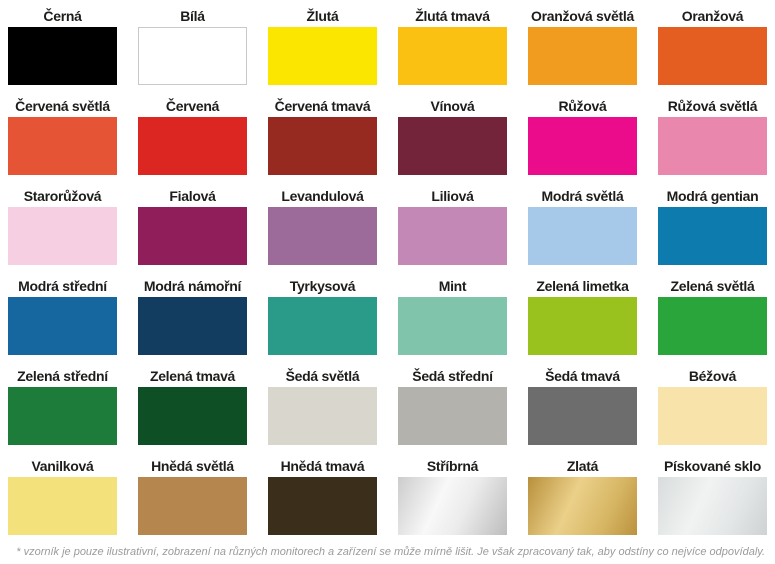 The width and height of the screenshot is (775, 564). Describe the element at coordinates (452, 405) in the screenshot. I see `swatch-cell: Šedá střední` at that location.